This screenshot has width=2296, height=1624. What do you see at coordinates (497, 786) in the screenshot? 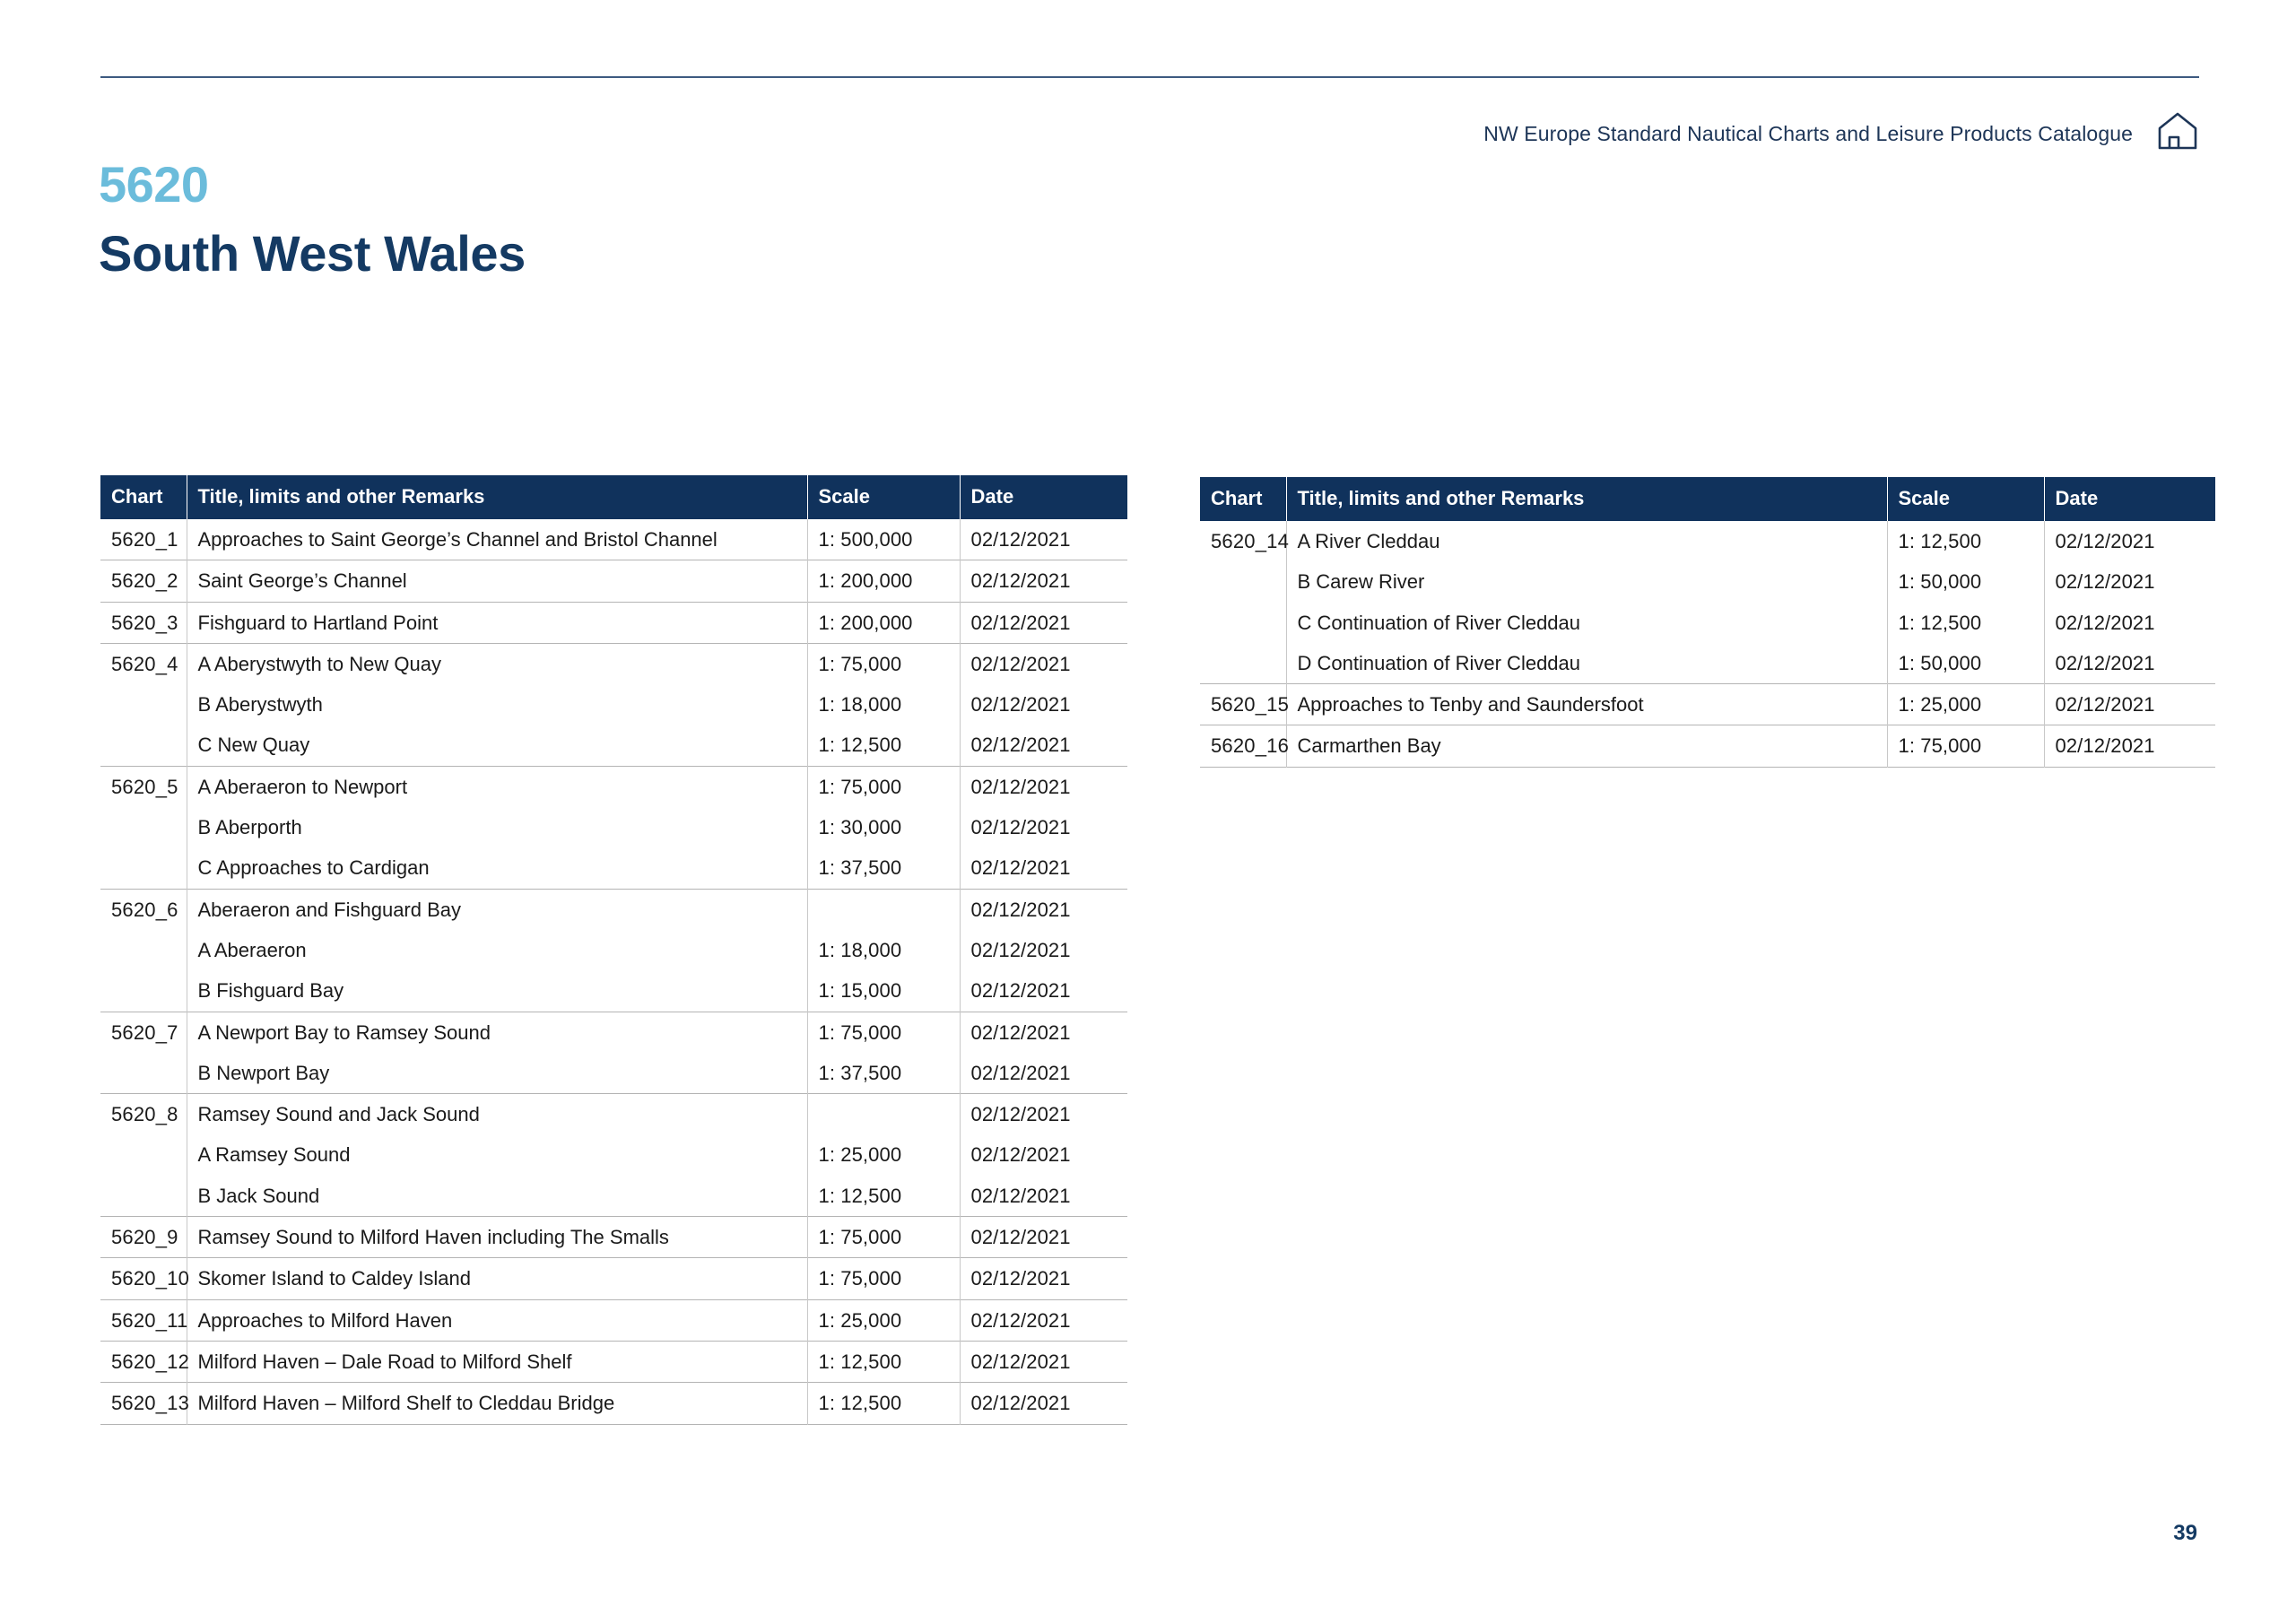
I see `cell-title: A Aberaeron to Newport` at bounding box center [497, 786].